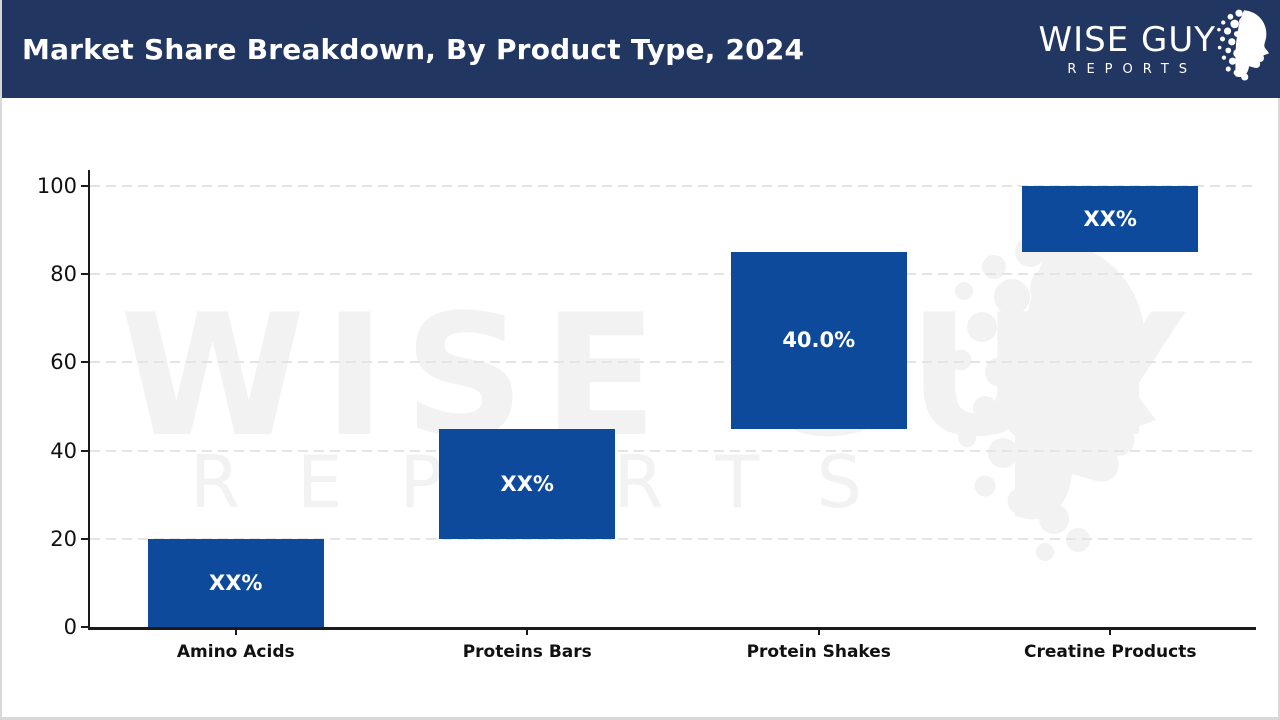 The height and width of the screenshot is (720, 1280). Describe the element at coordinates (63, 538) in the screenshot. I see `y-tick-label-20: 20` at that location.